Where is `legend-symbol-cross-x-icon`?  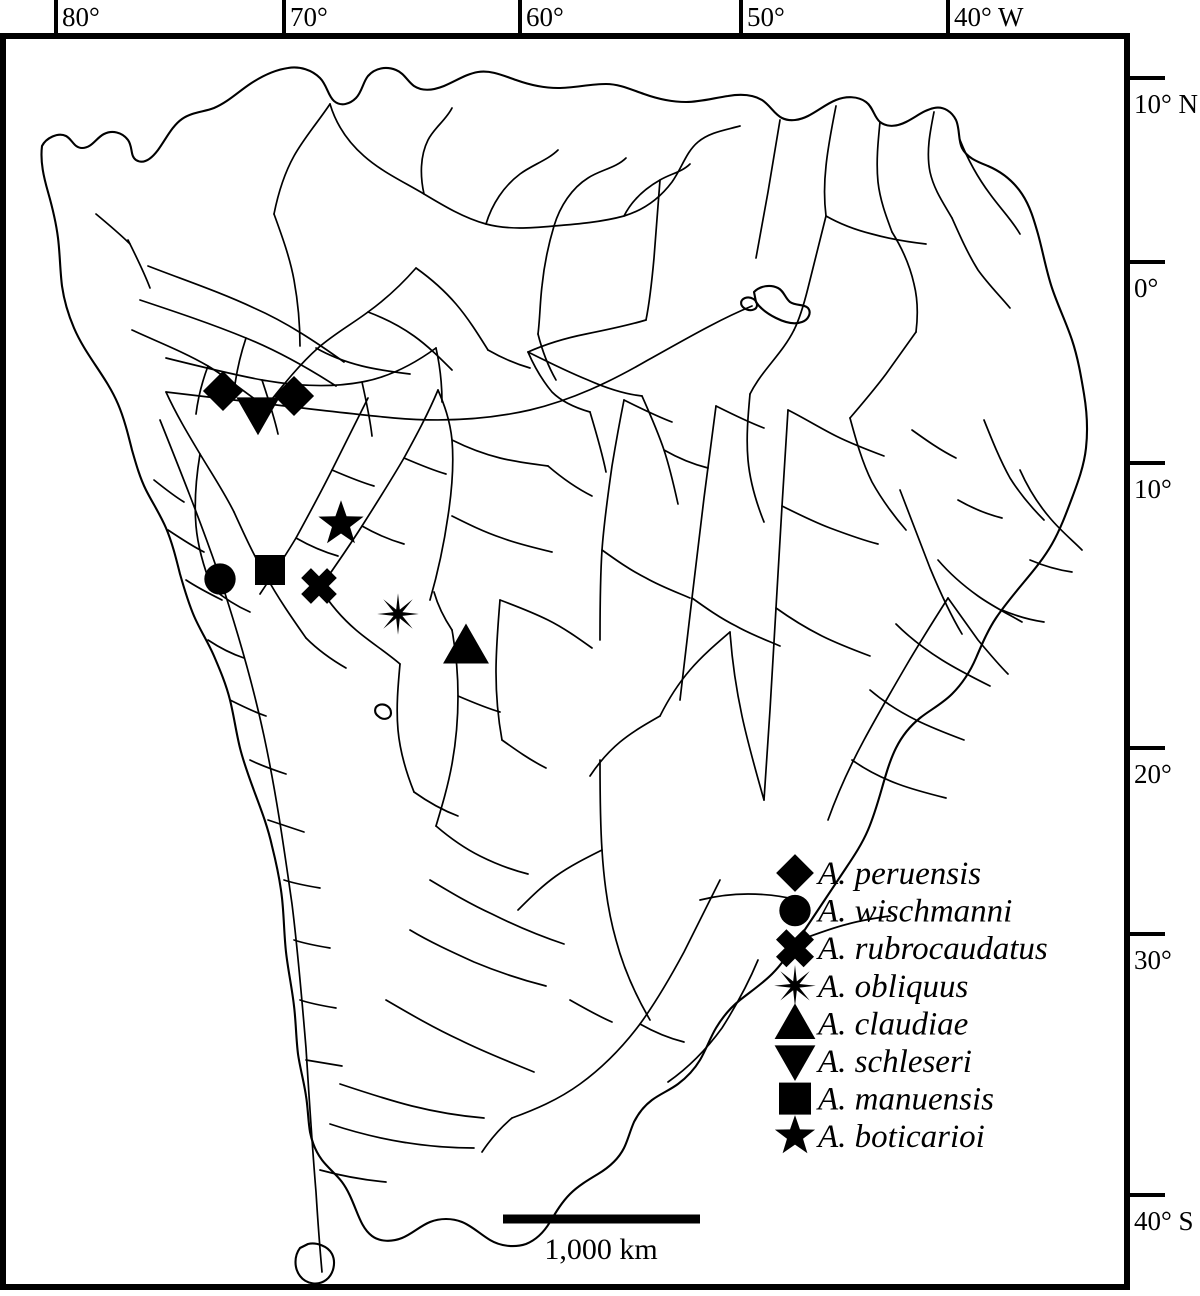 legend-symbol-cross-x-icon is located at coordinates (795, 948).